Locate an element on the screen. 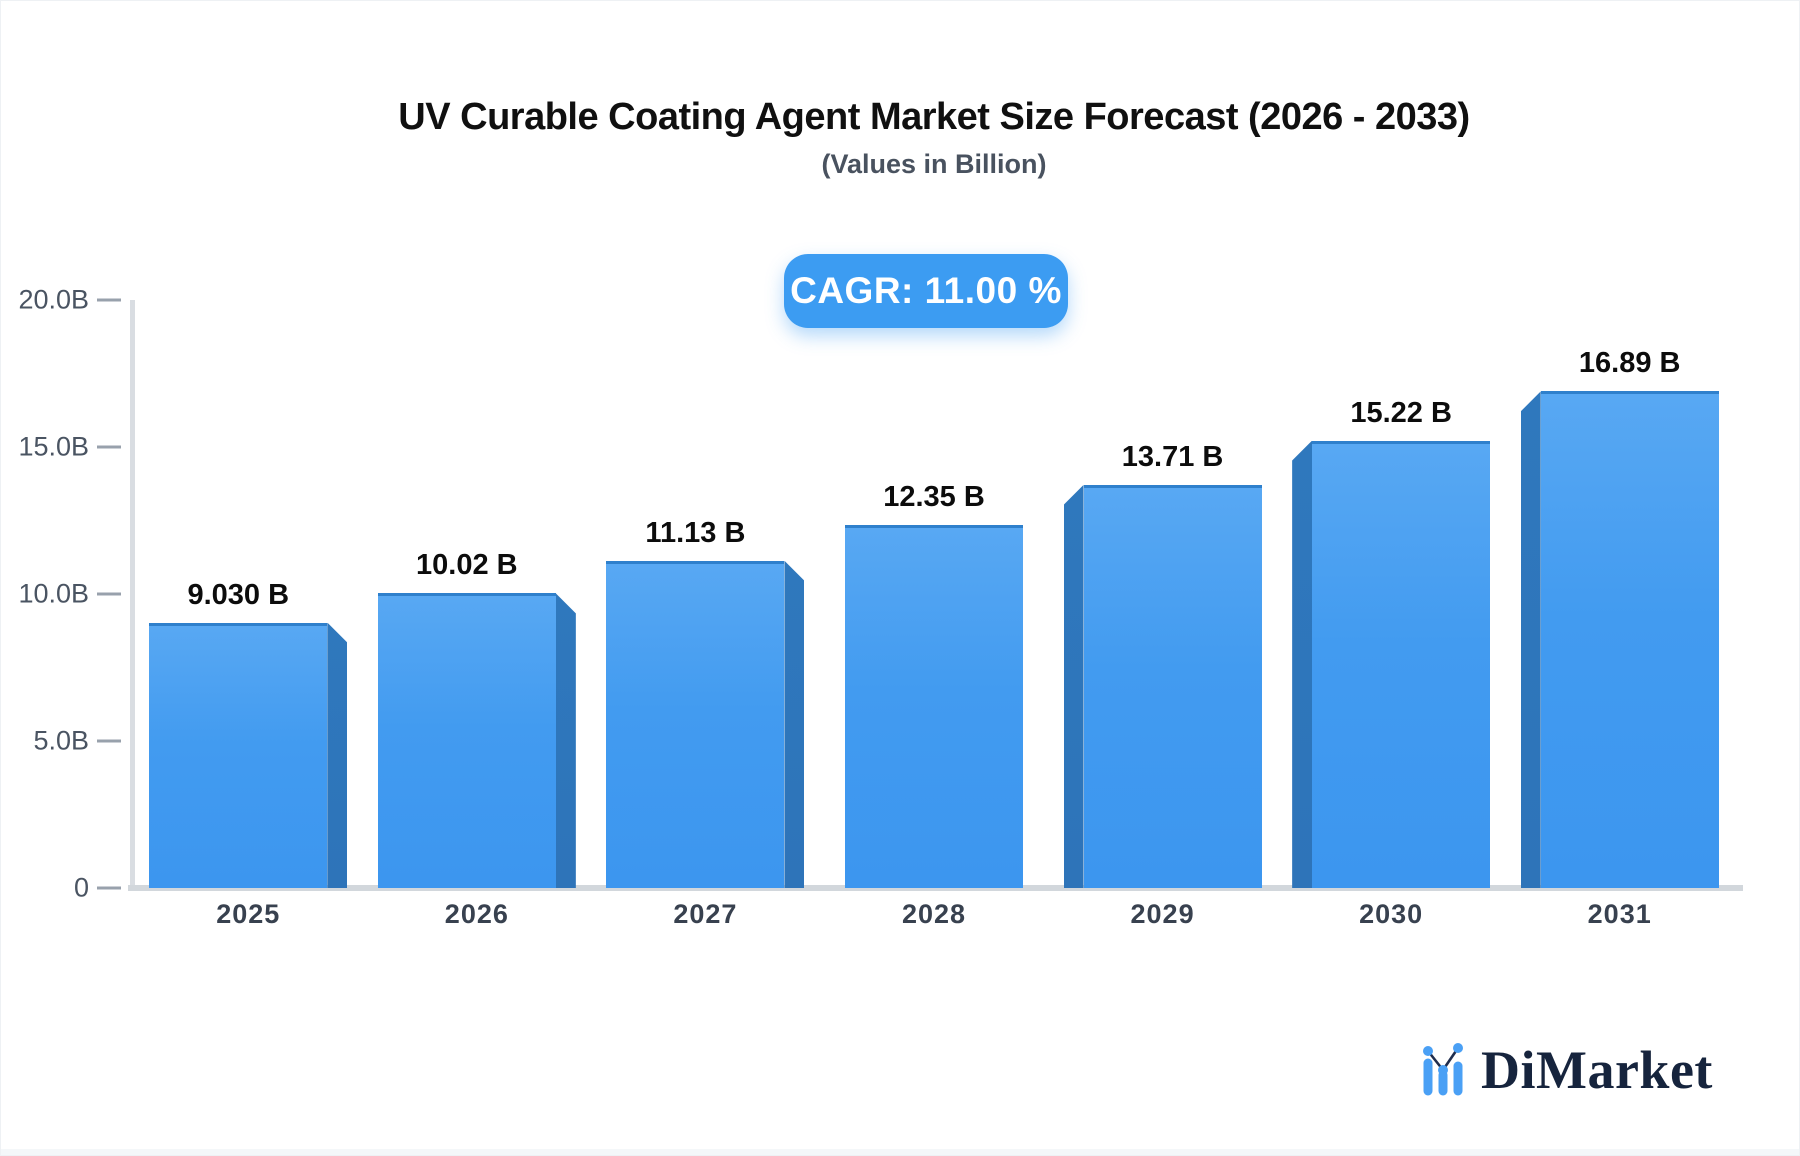 Image resolution: width=1800 pixels, height=1156 pixels. x-tick-label-2028: 2028 is located at coordinates (934, 914).